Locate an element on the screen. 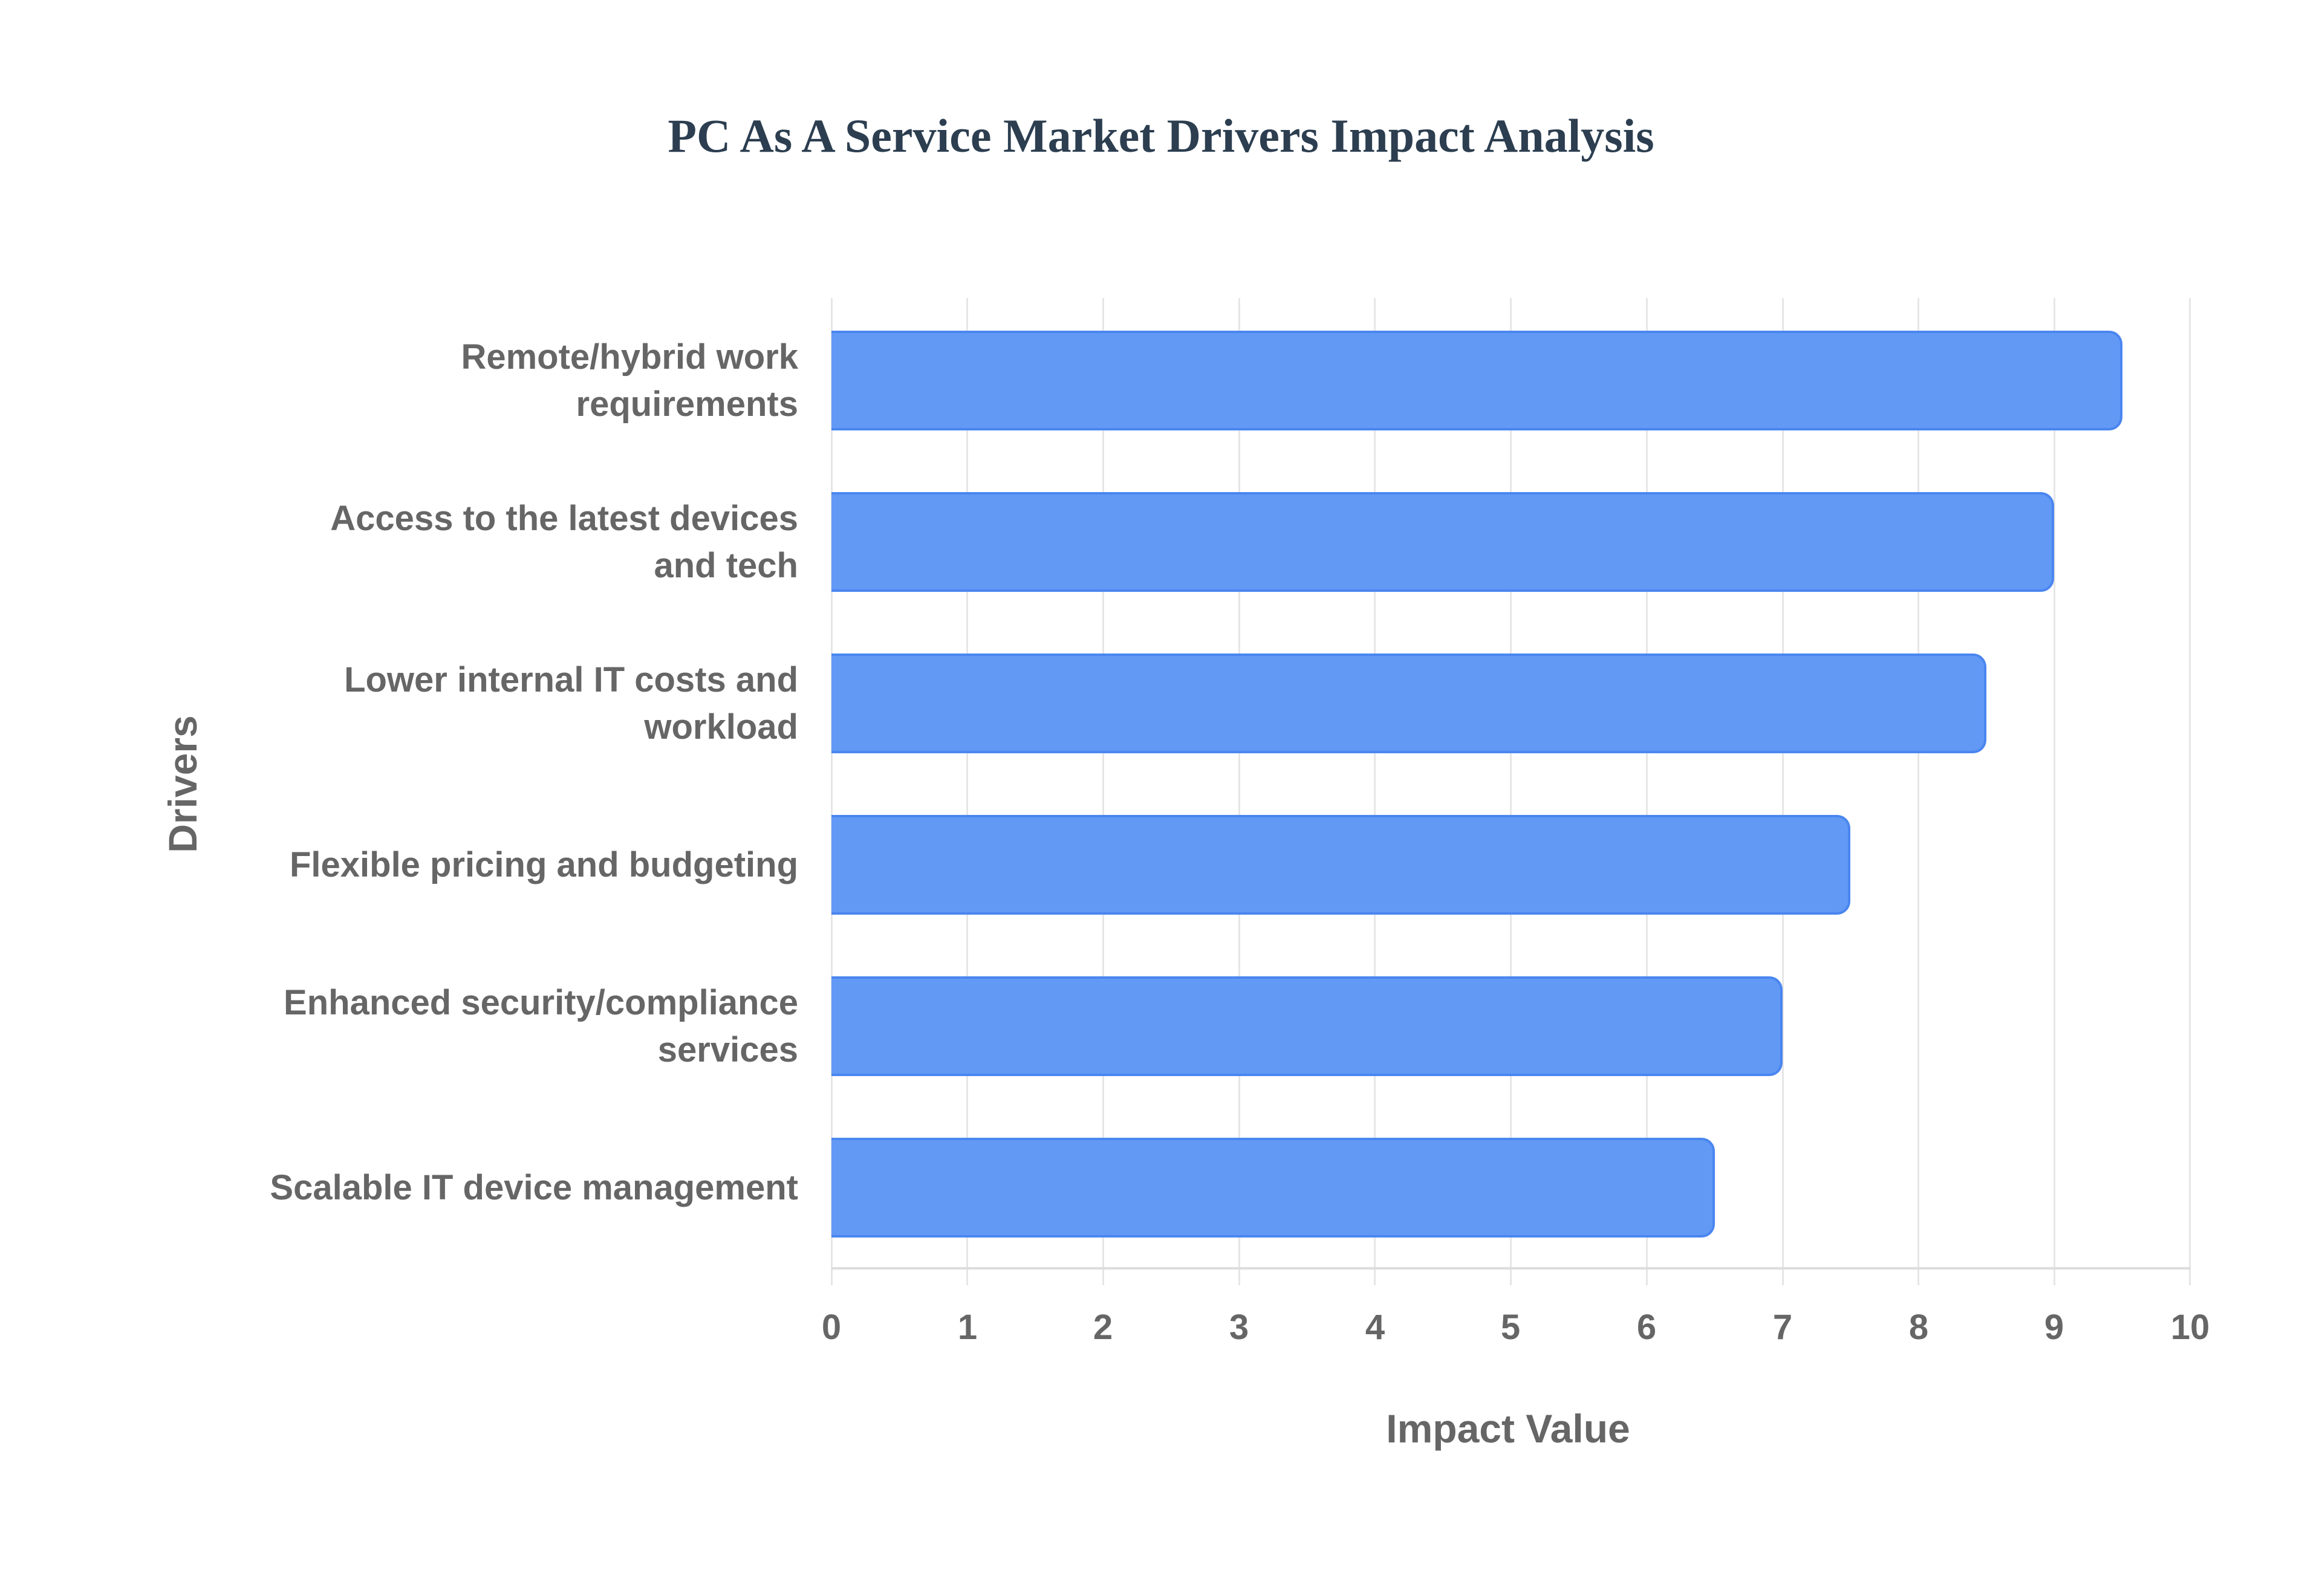  y-label-lower-it-costs: Lower internal IT costs and workload is located at coordinates (526, 703).